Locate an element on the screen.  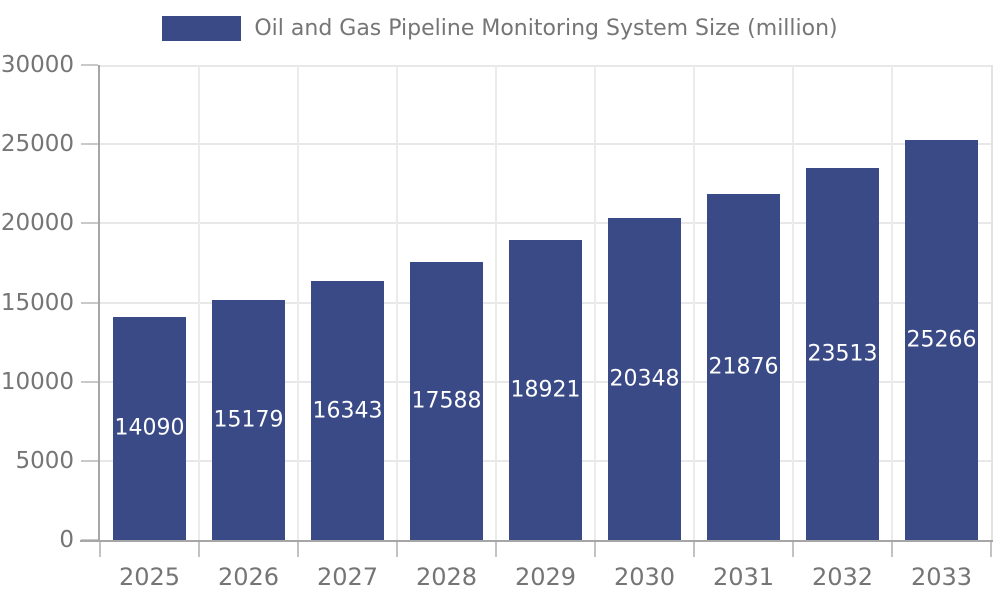
bar-value-label: 21876 is located at coordinates (743, 367).